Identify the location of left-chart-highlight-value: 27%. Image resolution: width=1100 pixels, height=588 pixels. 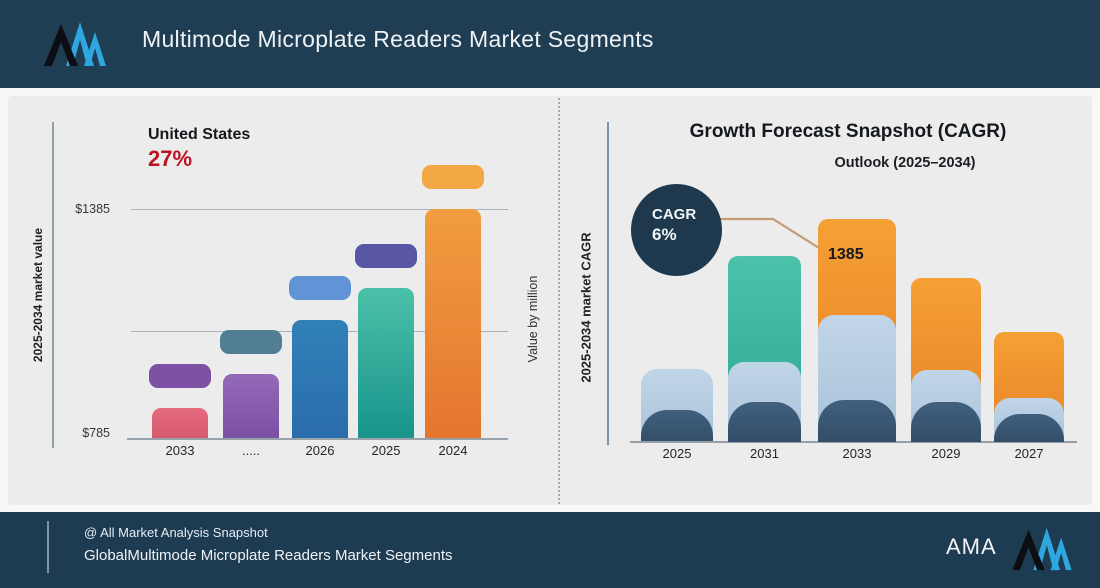
(170, 158).